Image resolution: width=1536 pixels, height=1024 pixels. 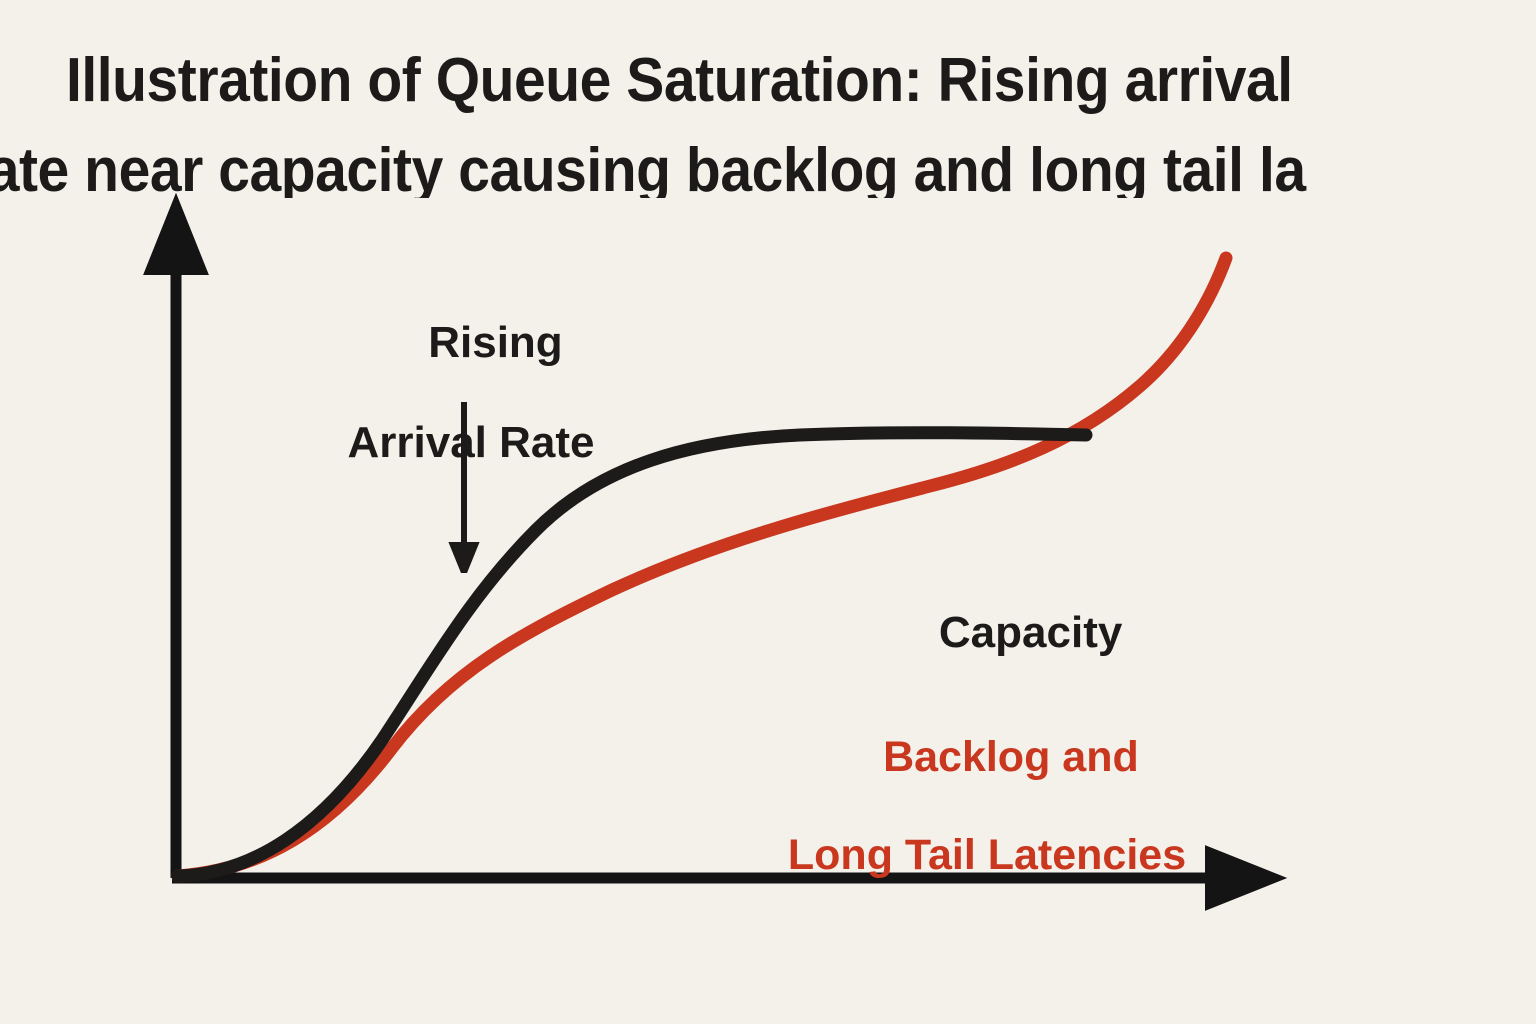 I want to click on annotation-rising-arrival-rate-line-2: Arrival Rate, so click(x=471, y=443).